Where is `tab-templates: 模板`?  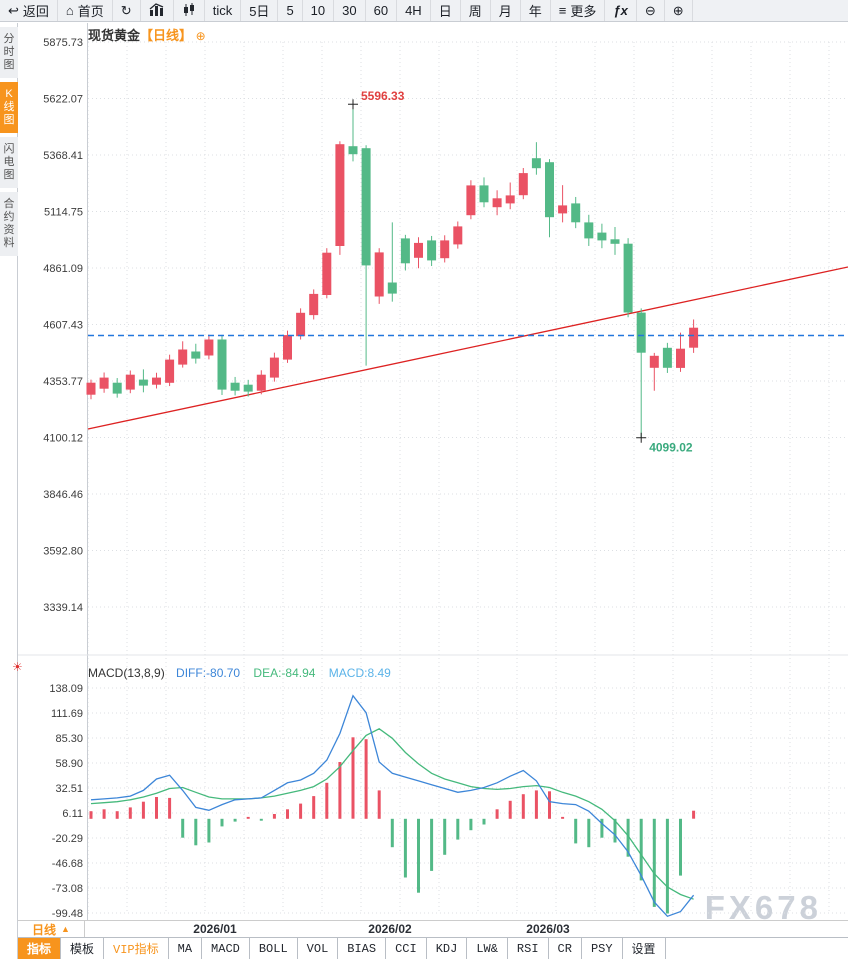
tab-templates: 模板 is located at coordinates (83, 948).